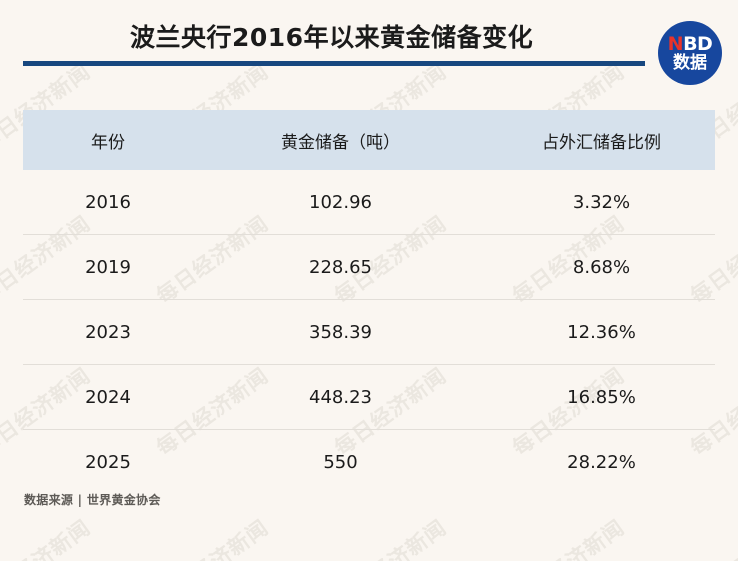 Image resolution: width=738 pixels, height=561 pixels. I want to click on cell-year: 2025, so click(108, 461).